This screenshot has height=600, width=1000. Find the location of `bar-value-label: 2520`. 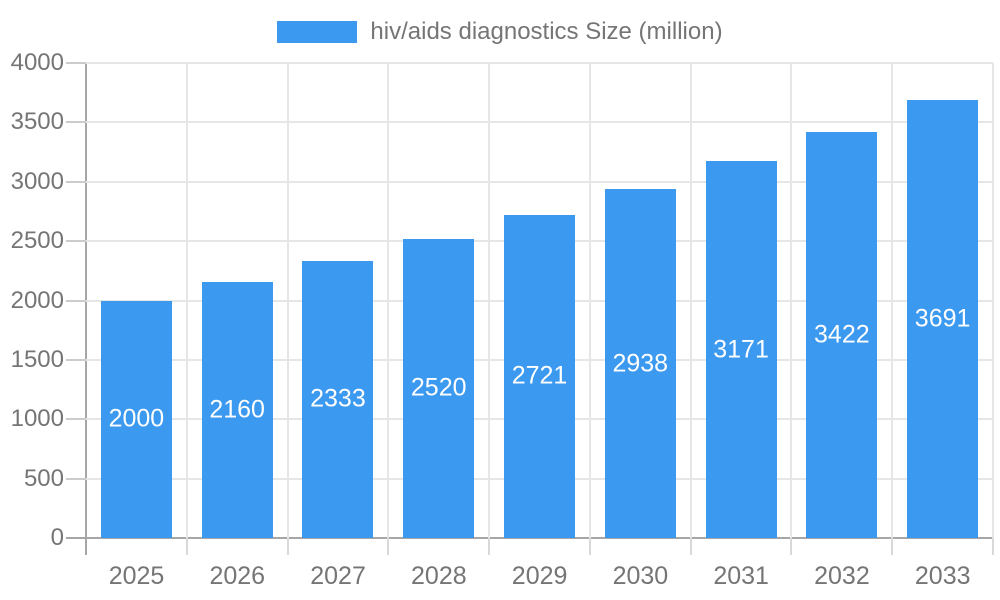

bar-value-label: 2520 is located at coordinates (438, 387).